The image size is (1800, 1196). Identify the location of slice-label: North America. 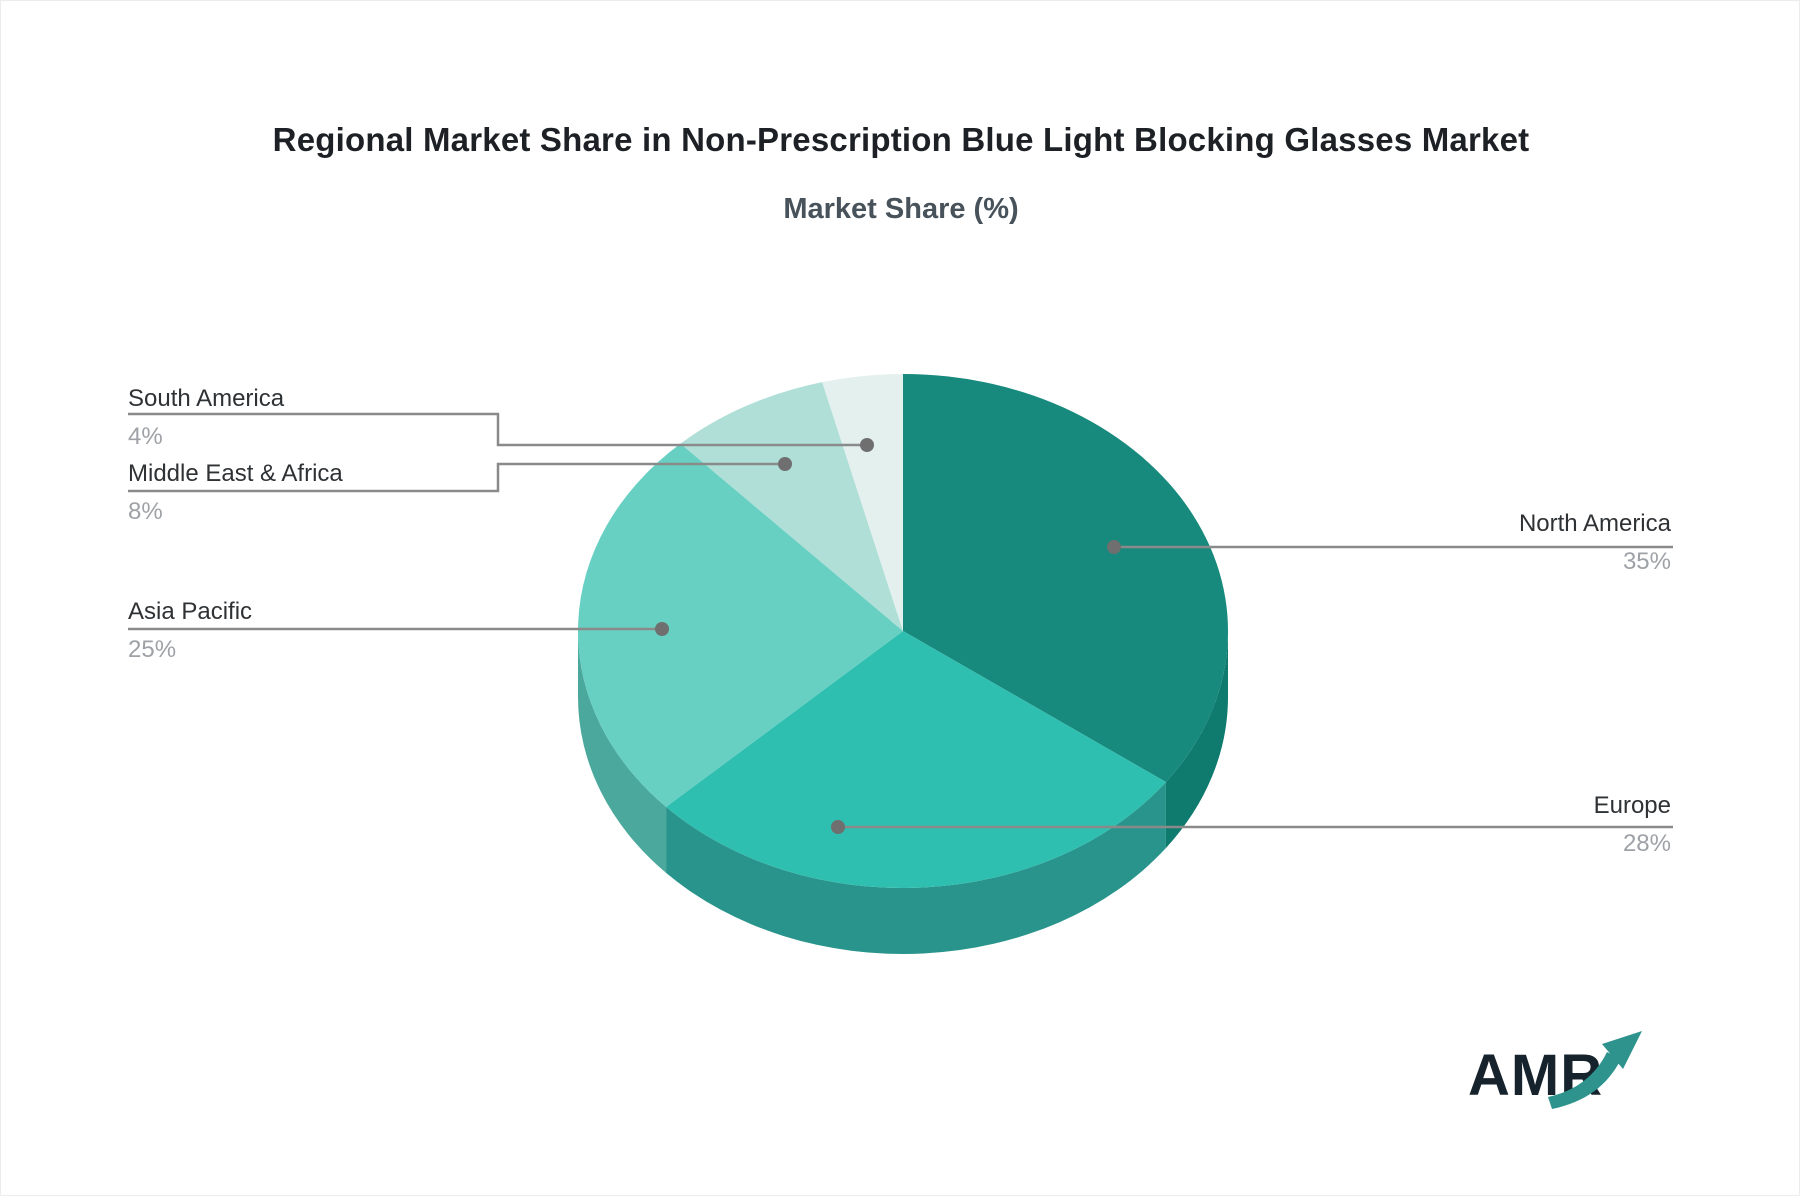
(1594, 523).